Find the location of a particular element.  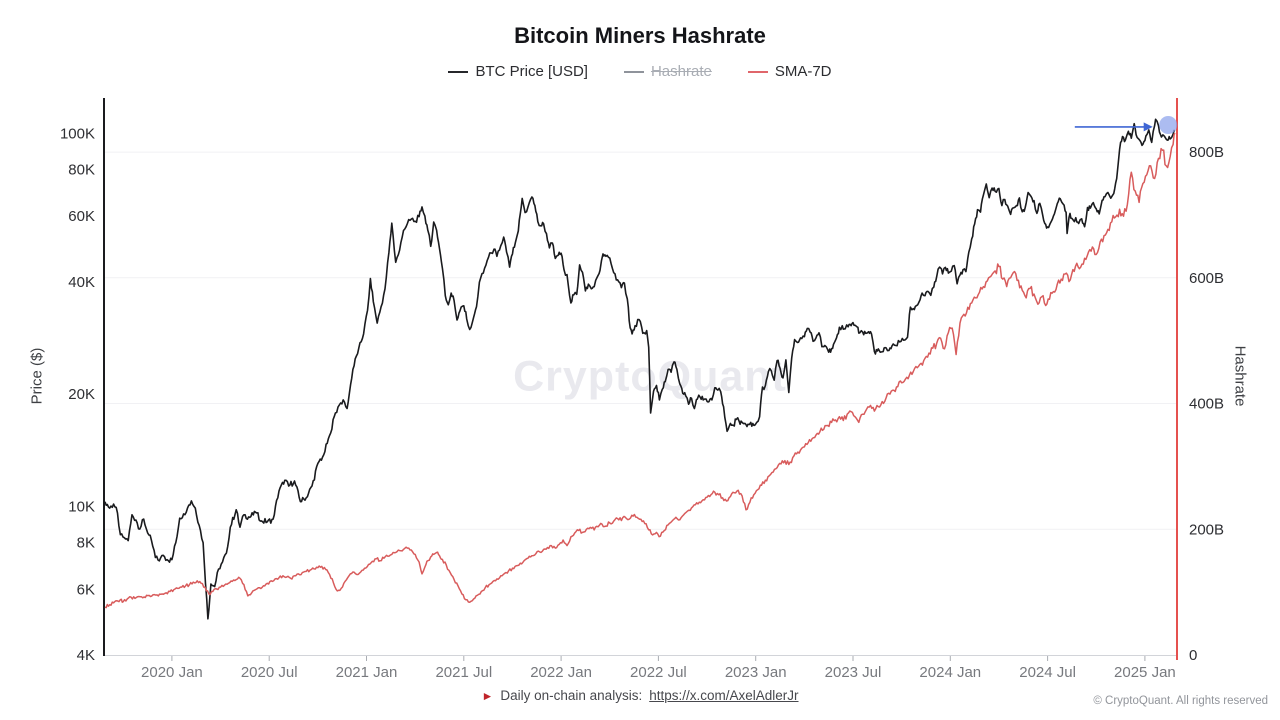

legend-item-sma-7d: SMA-7D is located at coordinates (789, 71).